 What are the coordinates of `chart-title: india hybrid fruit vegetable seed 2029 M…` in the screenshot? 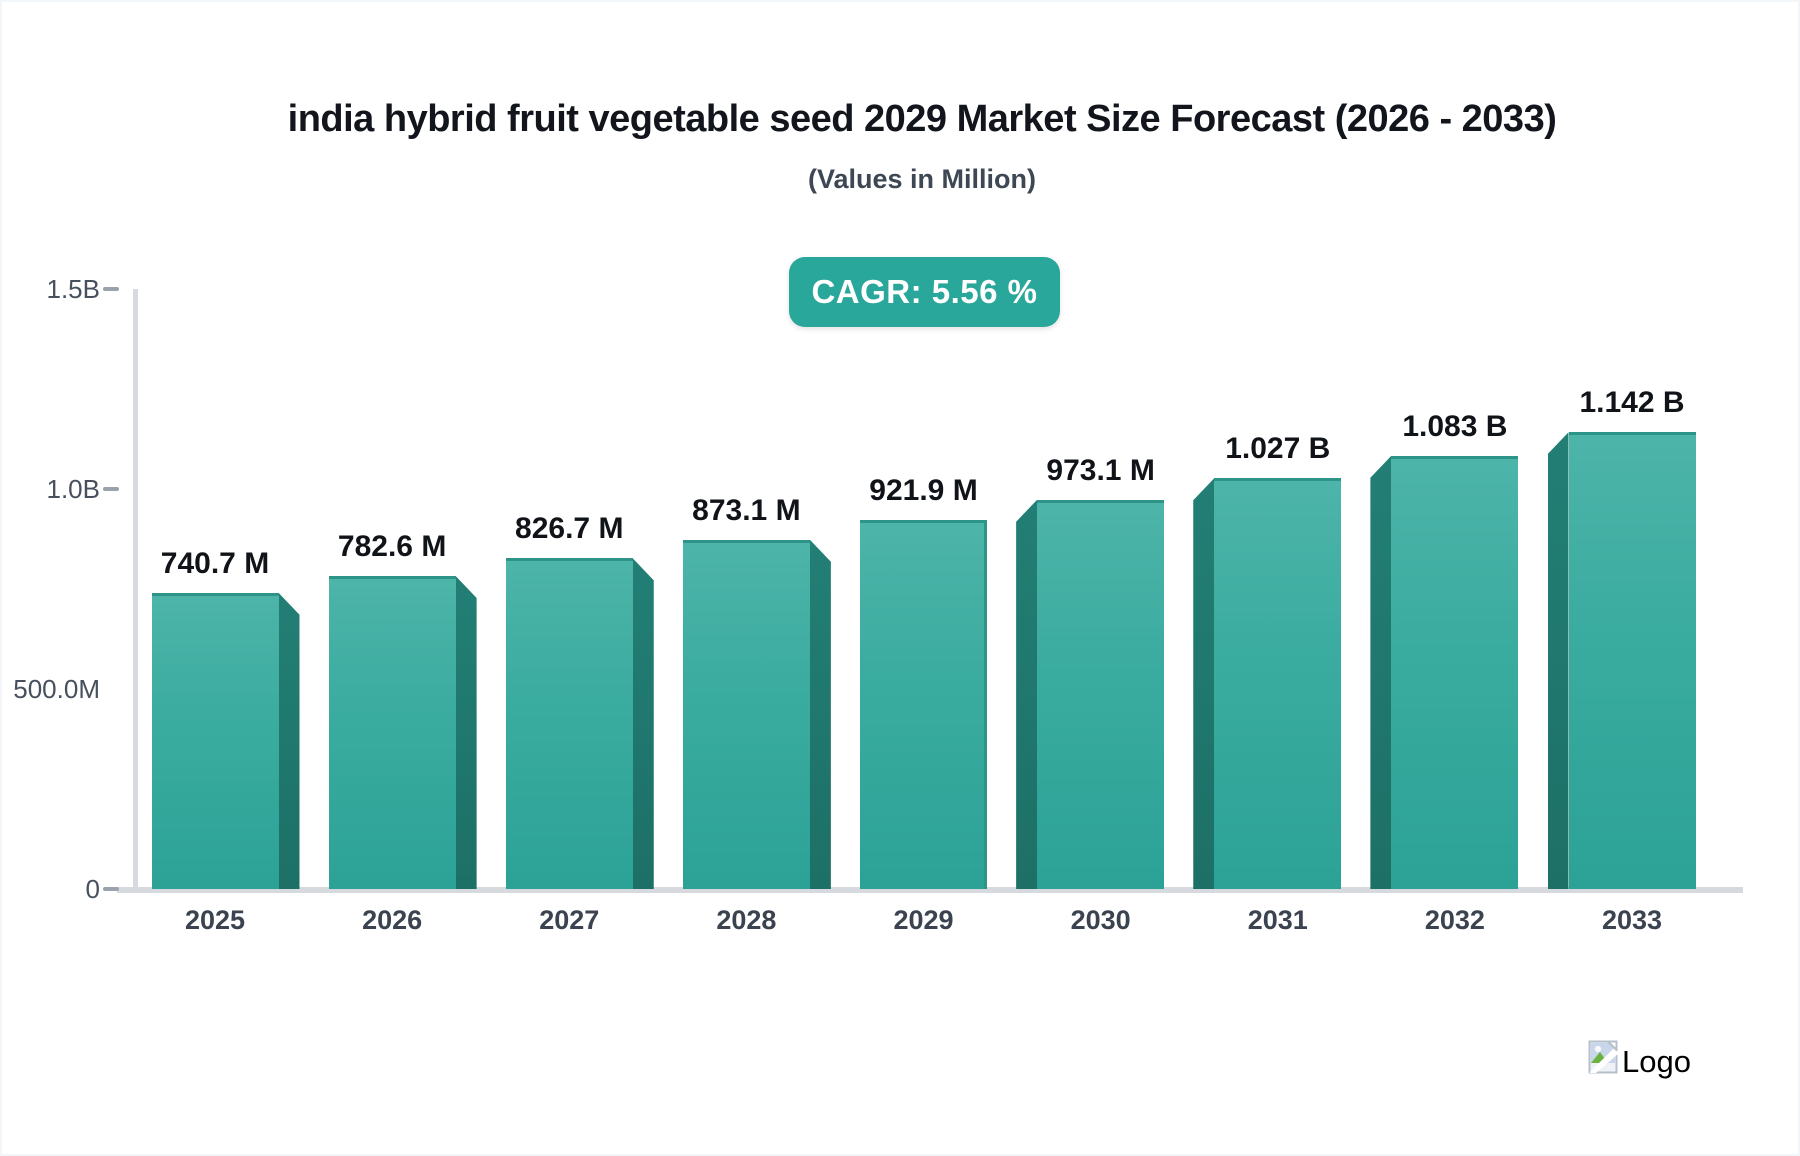 It's located at (922, 119).